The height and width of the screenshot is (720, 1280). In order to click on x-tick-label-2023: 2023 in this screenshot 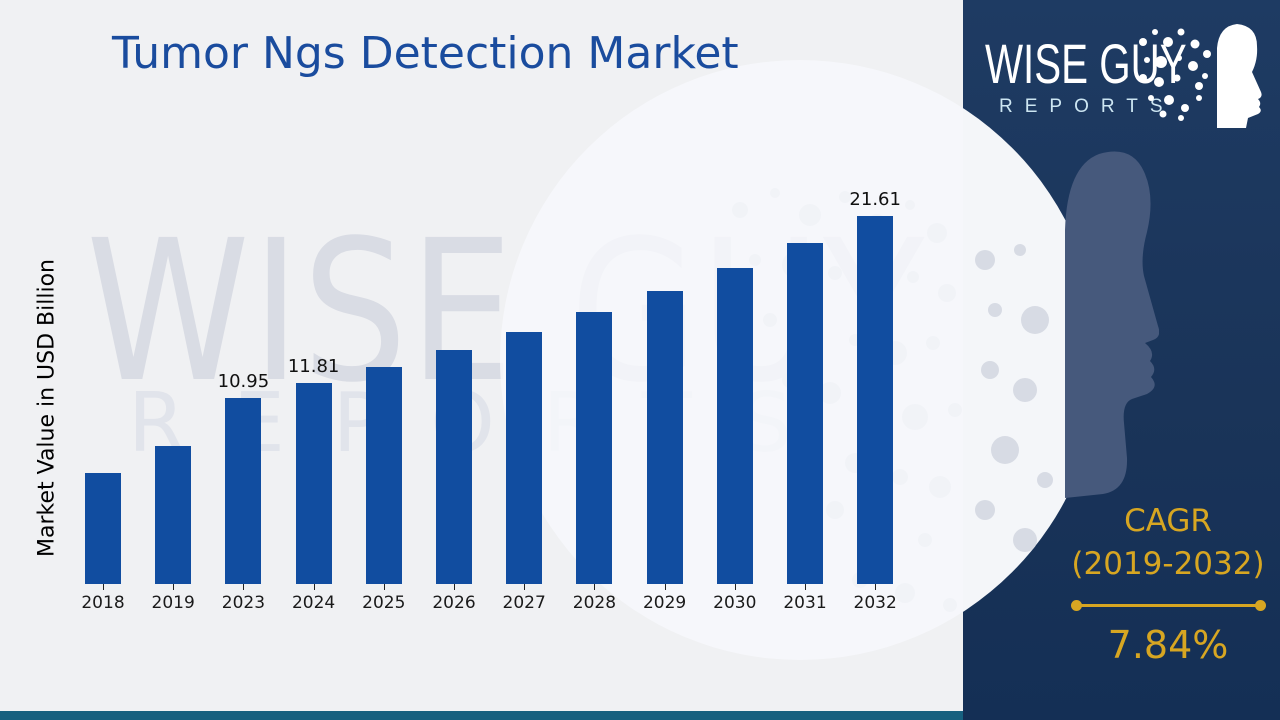, I will do `click(243, 603)`.